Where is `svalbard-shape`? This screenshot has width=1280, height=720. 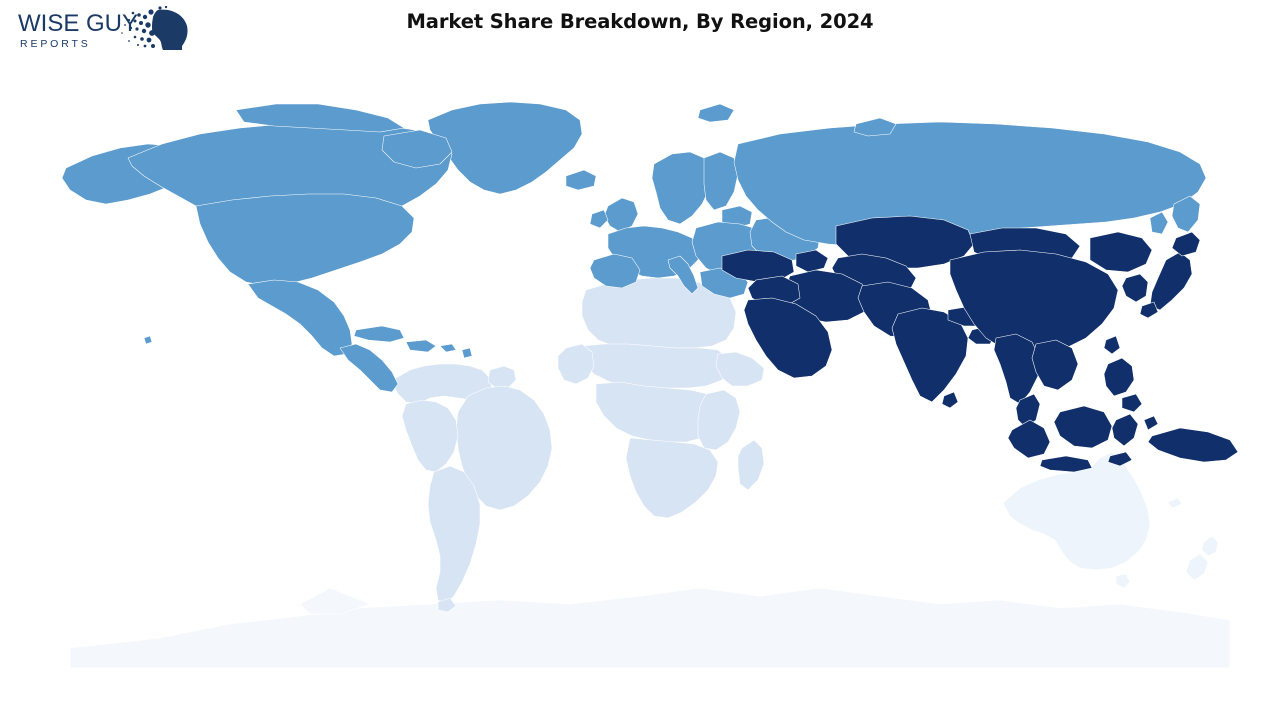
svalbard-shape is located at coordinates (716, 113).